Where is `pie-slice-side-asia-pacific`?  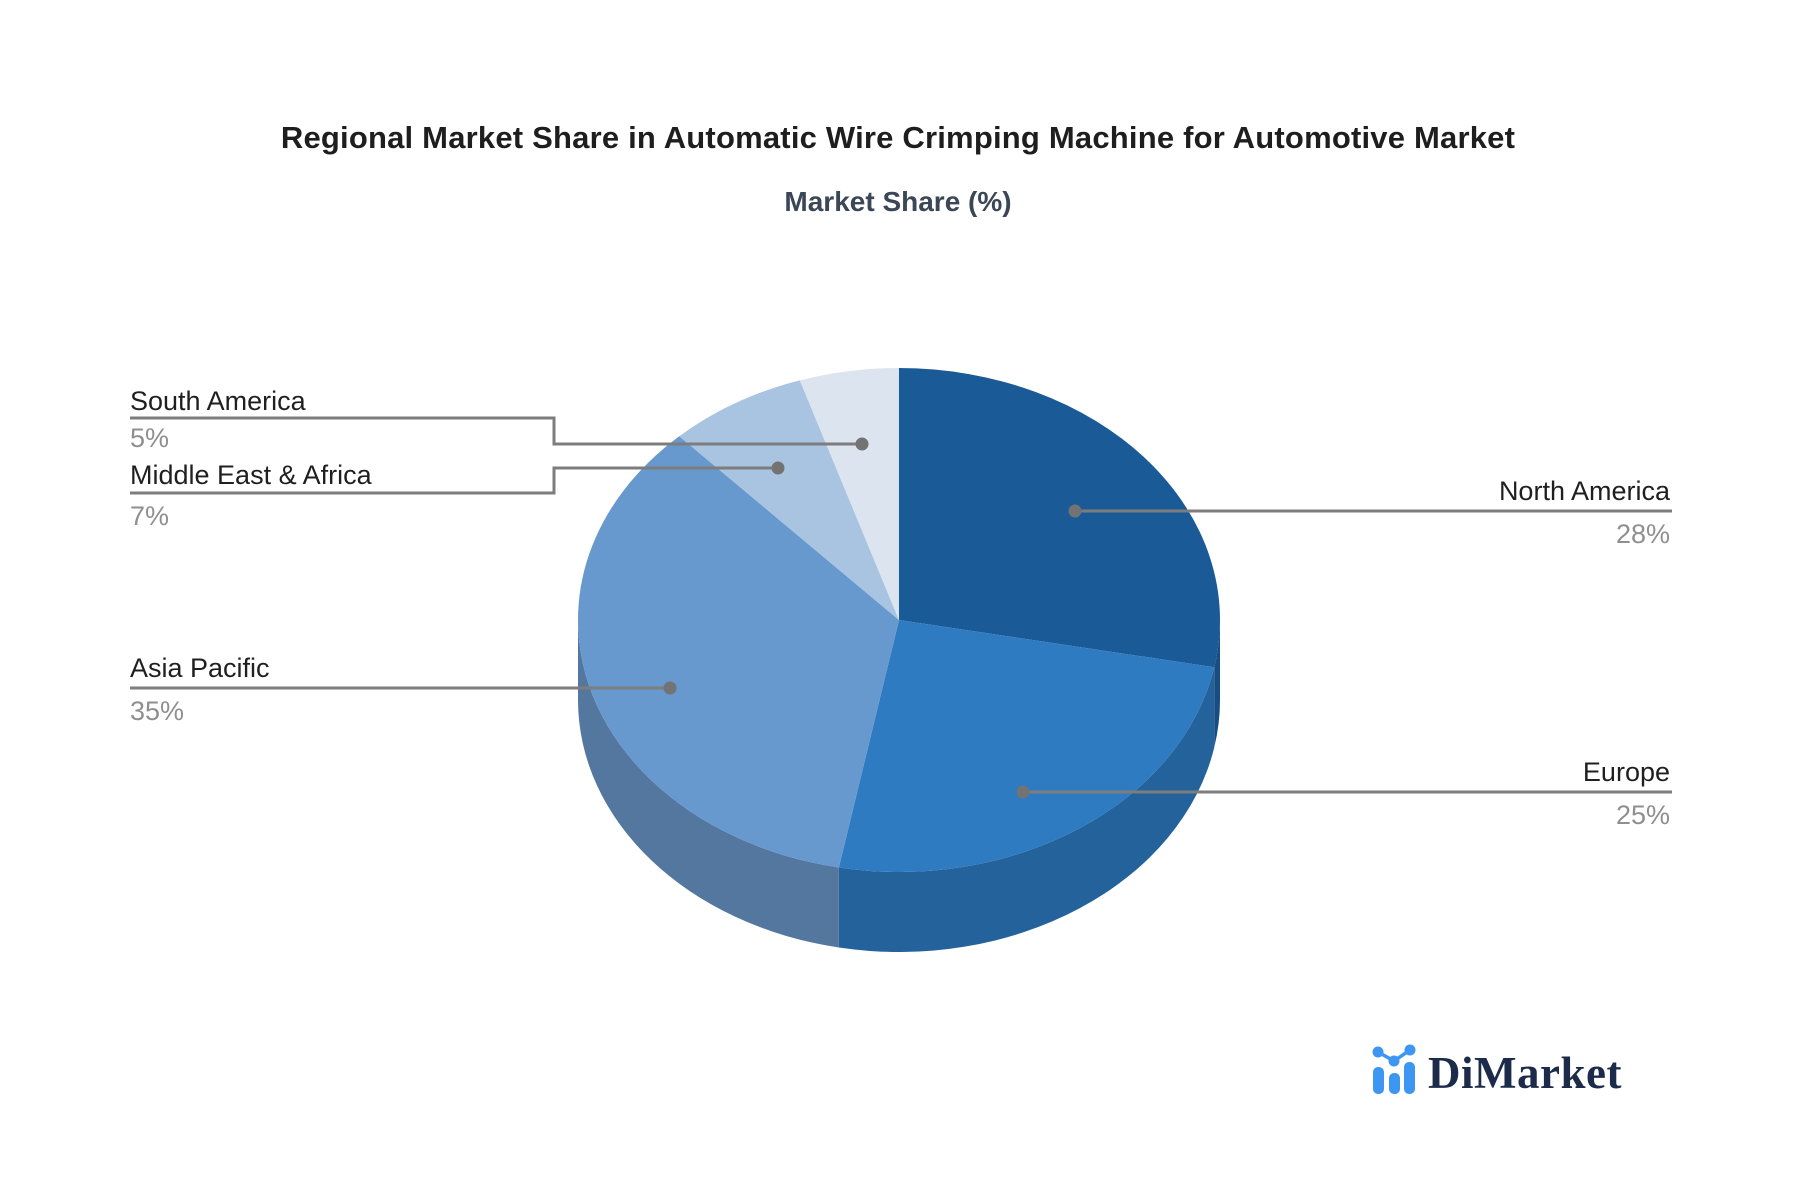
pie-slice-side-asia-pacific is located at coordinates (708, 784).